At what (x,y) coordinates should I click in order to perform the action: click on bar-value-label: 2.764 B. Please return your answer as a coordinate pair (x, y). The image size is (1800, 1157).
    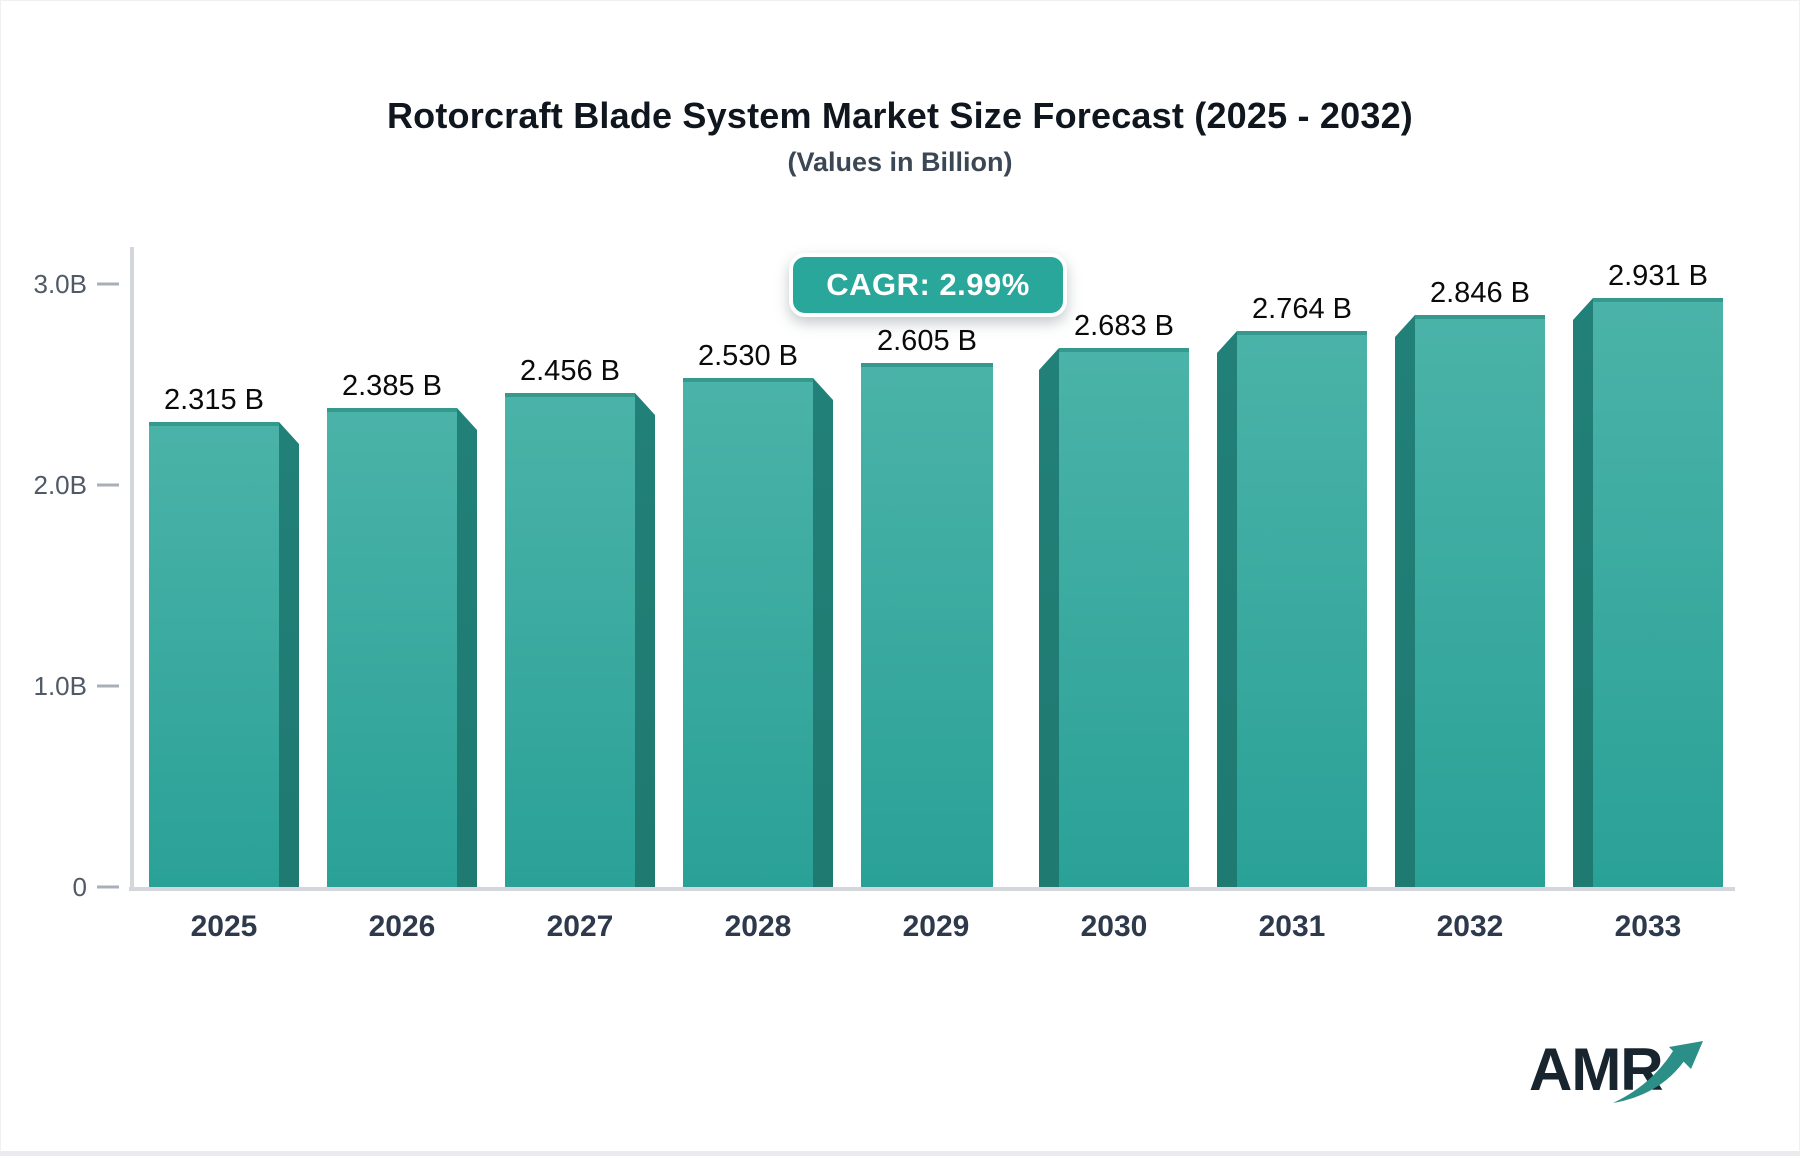
    Looking at the image, I should click on (1302, 309).